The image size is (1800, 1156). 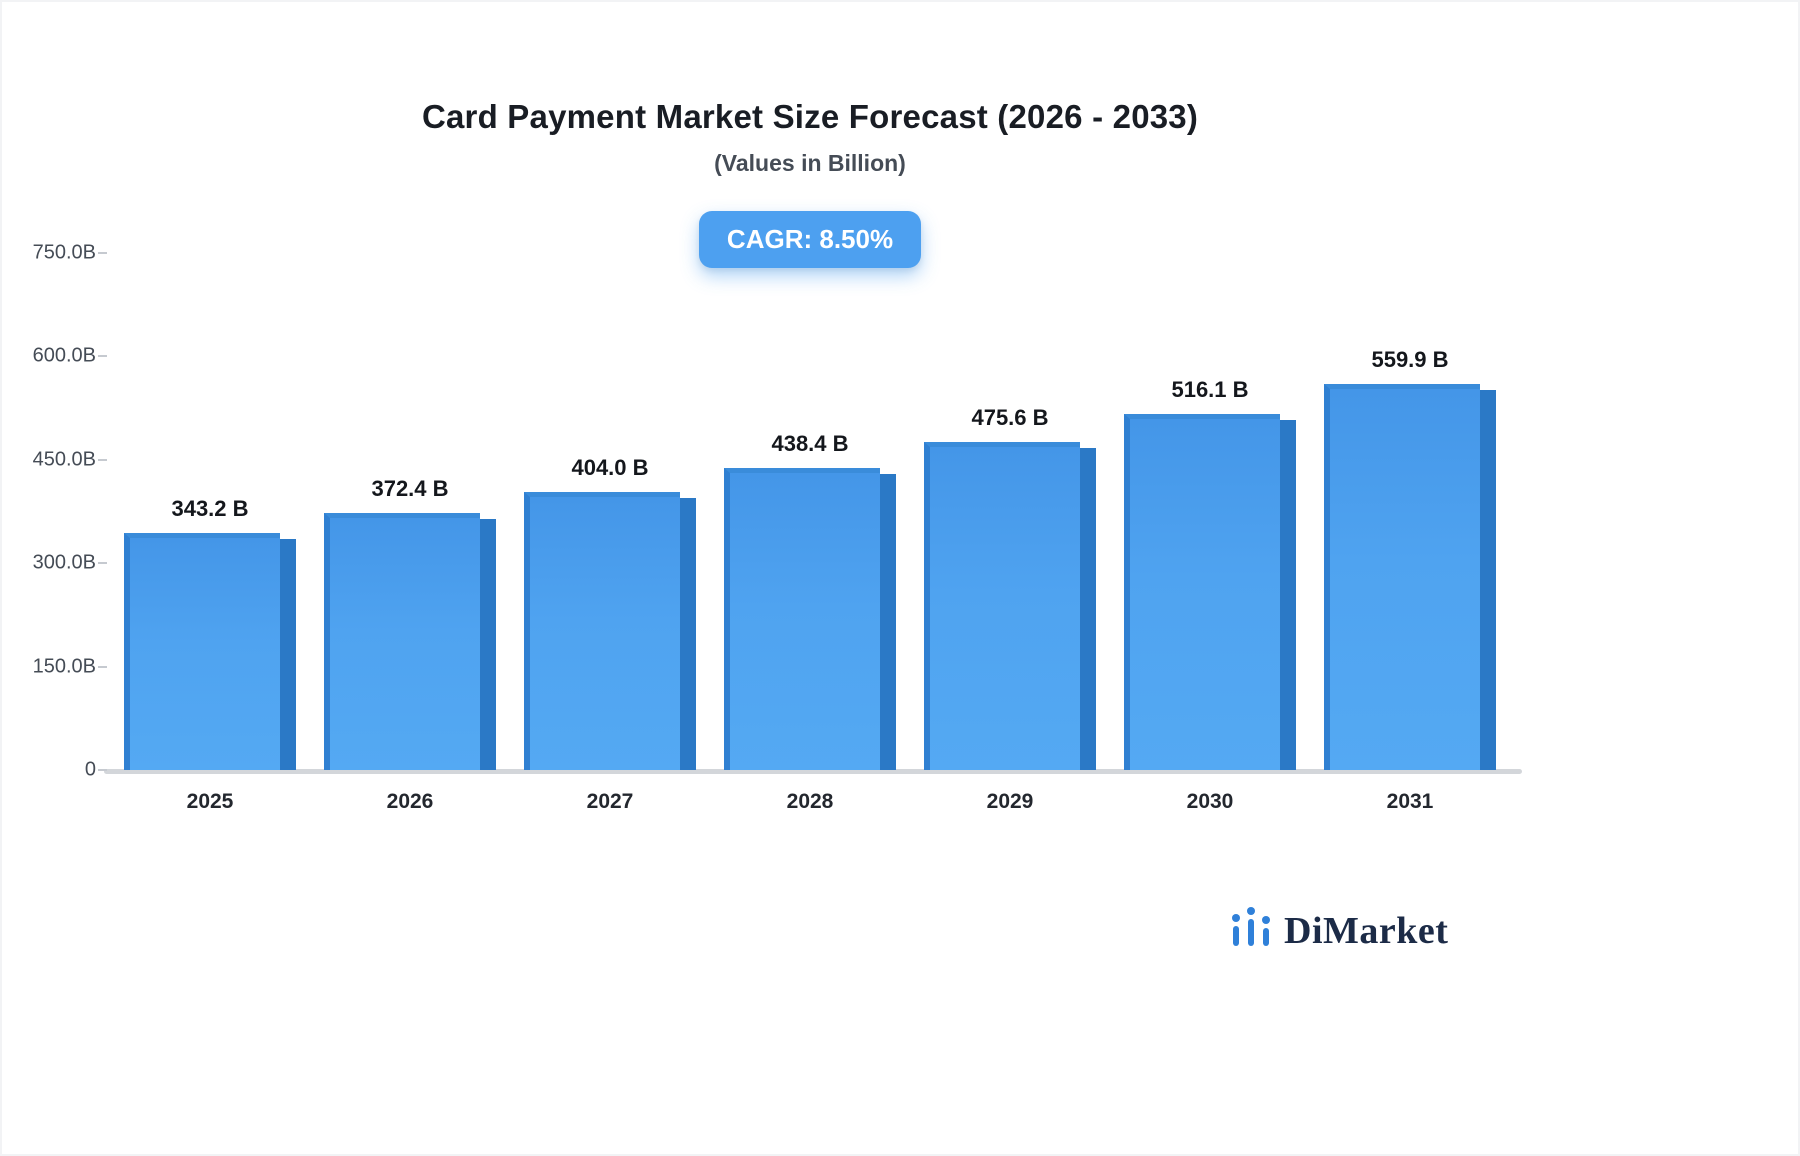 What do you see at coordinates (1010, 801) in the screenshot?
I see `x-axis-label: 2029` at bounding box center [1010, 801].